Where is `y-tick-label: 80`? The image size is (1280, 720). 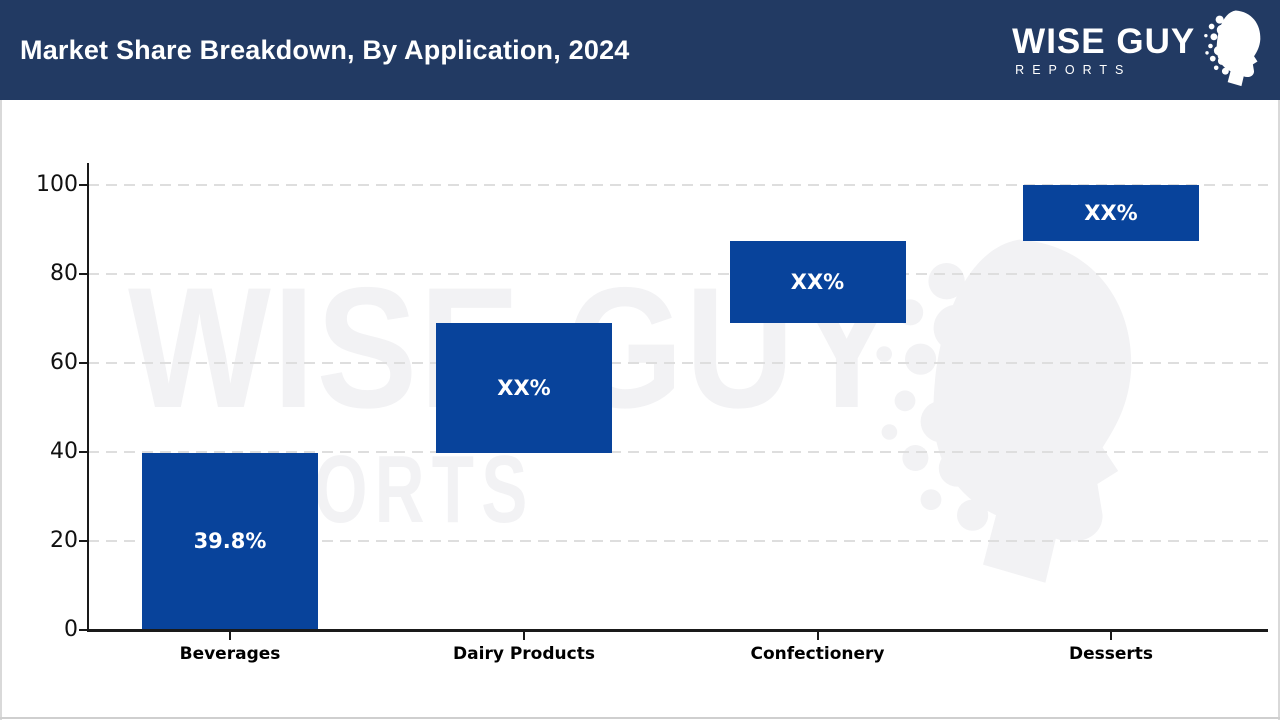 y-tick-label: 80 is located at coordinates (64, 273).